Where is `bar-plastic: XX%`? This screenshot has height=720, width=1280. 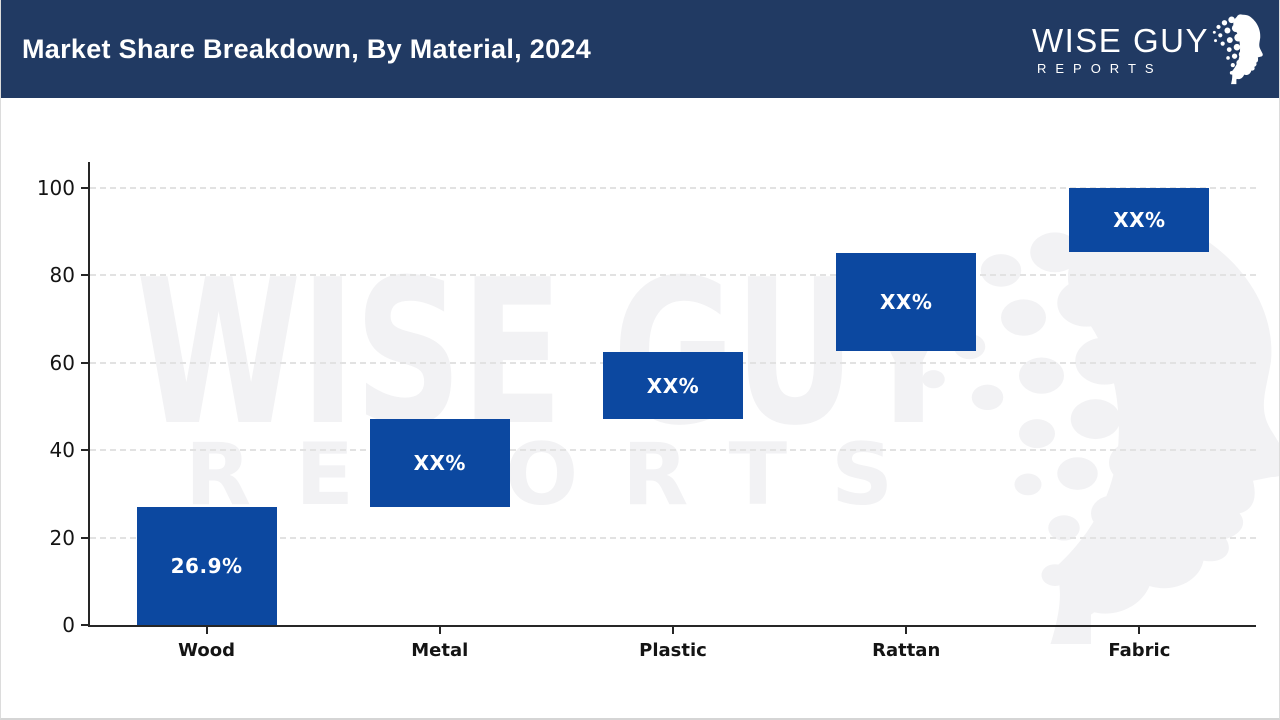 bar-plastic: XX% is located at coordinates (673, 385).